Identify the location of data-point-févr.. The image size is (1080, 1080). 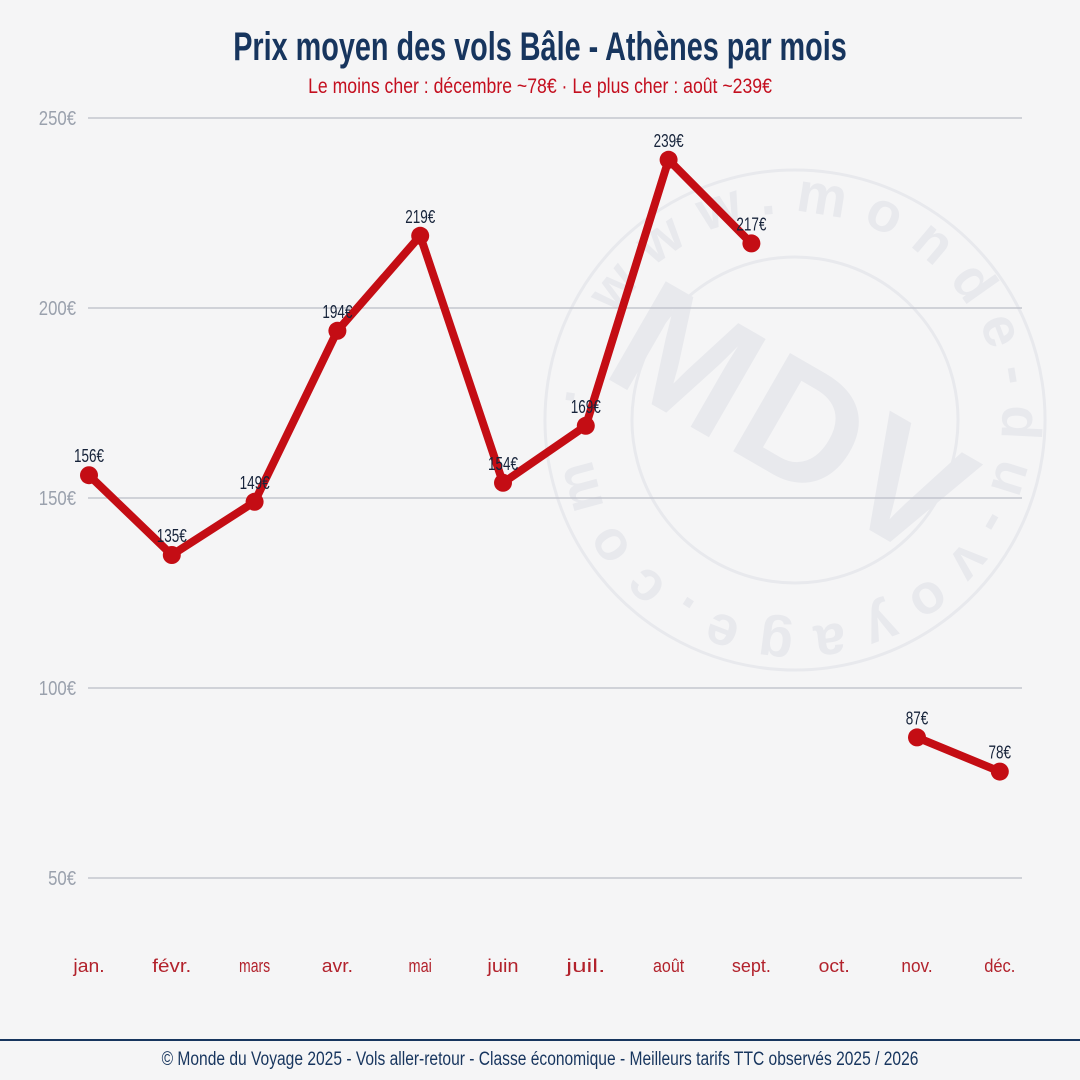
(171, 555).